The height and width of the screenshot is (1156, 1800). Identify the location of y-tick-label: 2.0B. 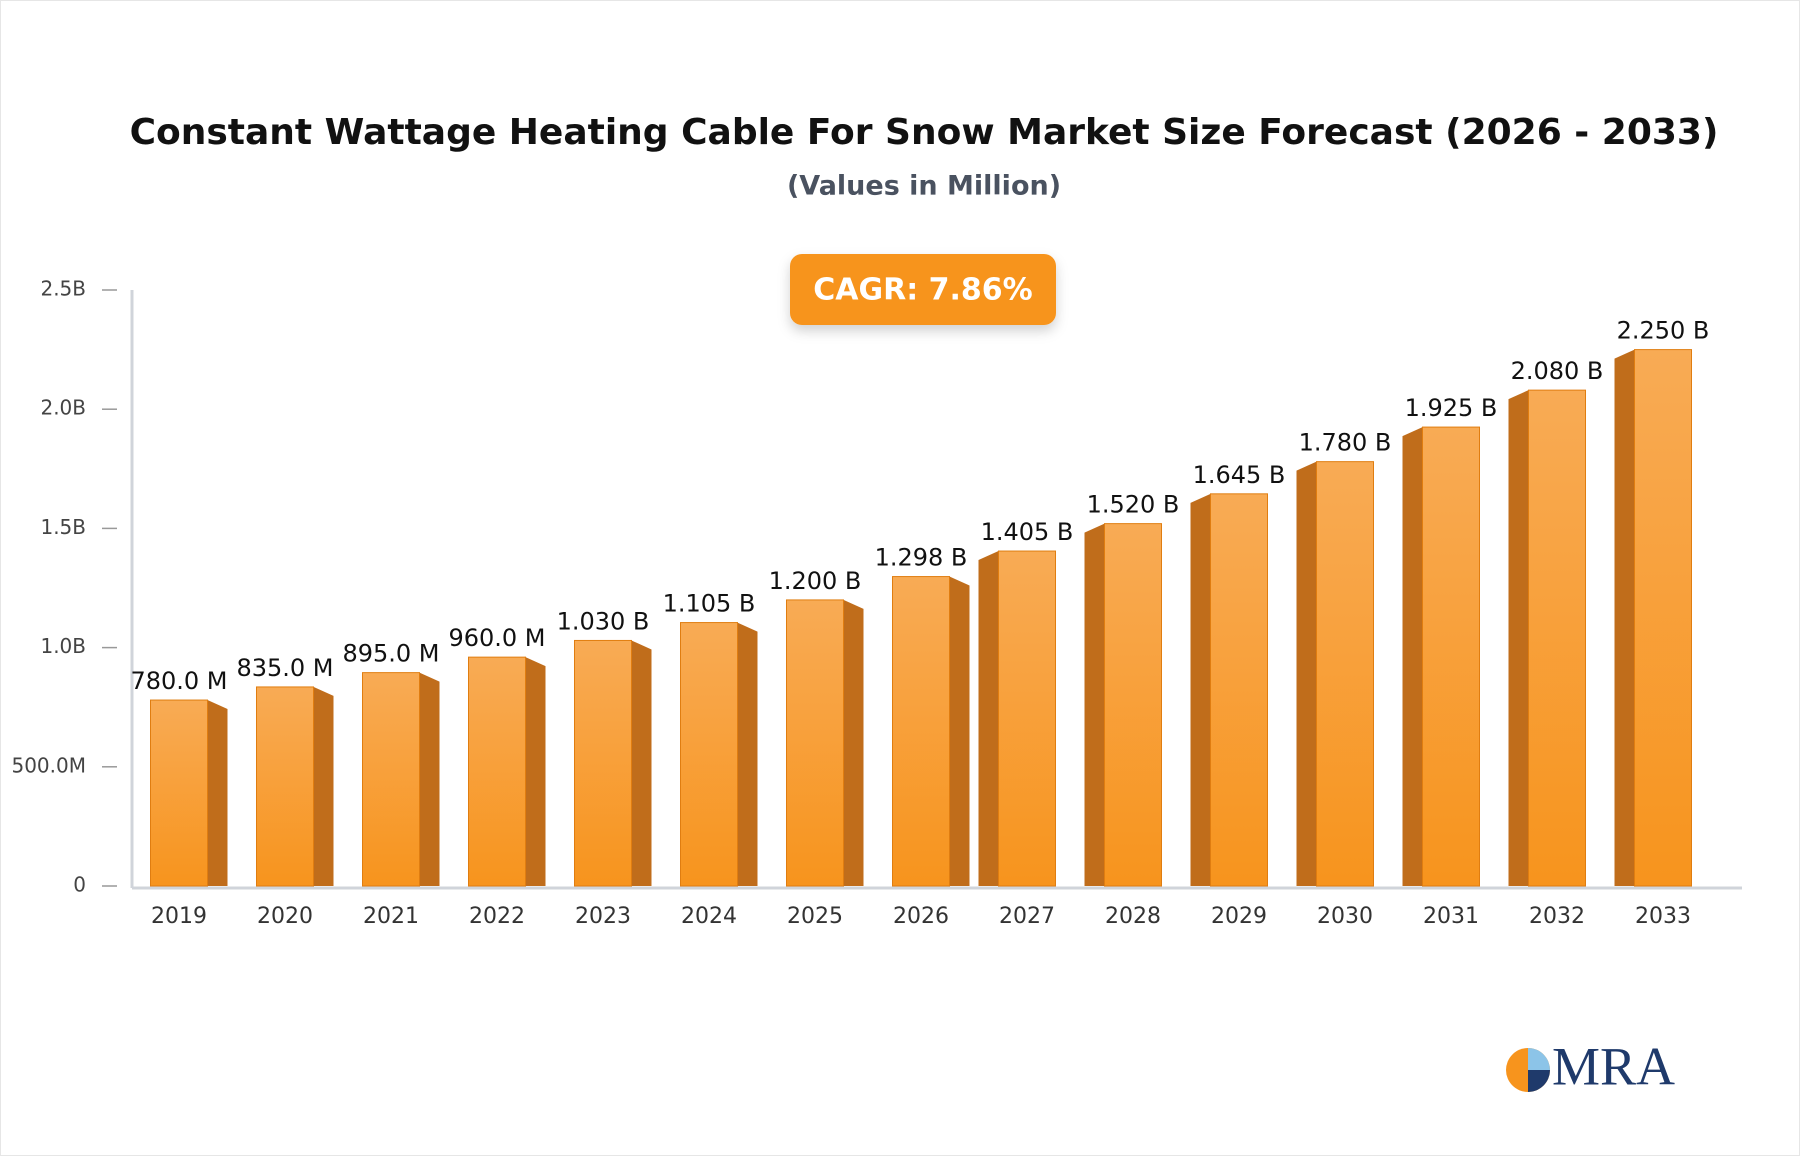
(63, 408).